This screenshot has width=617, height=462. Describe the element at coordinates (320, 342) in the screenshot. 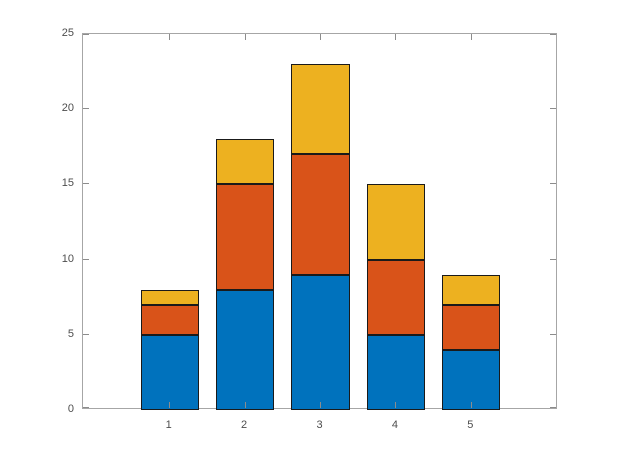

I see `bar-3-segment-blue` at that location.